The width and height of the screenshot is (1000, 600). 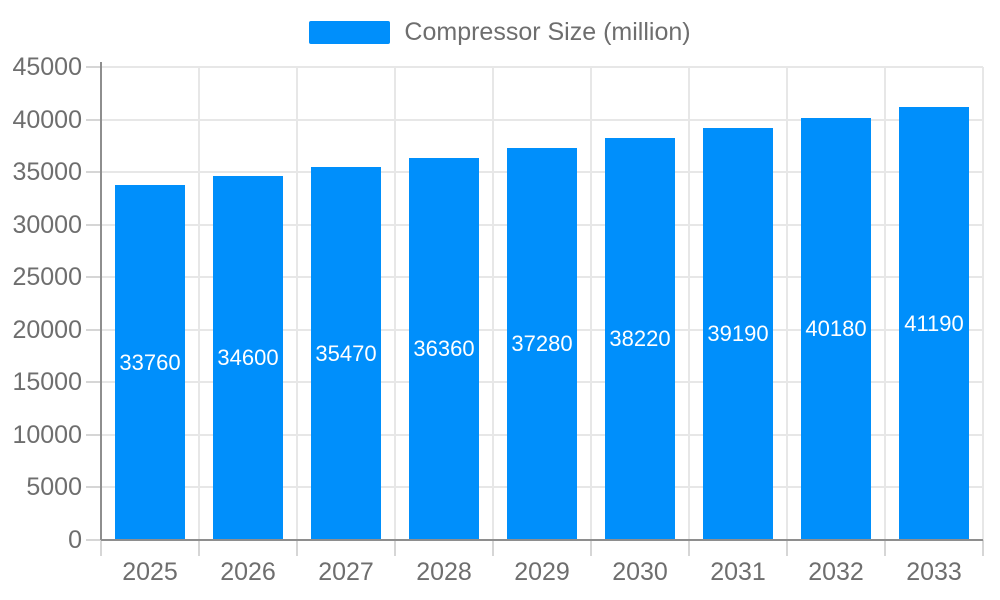 What do you see at coordinates (640, 572) in the screenshot?
I see `x-axis-label: 2030` at bounding box center [640, 572].